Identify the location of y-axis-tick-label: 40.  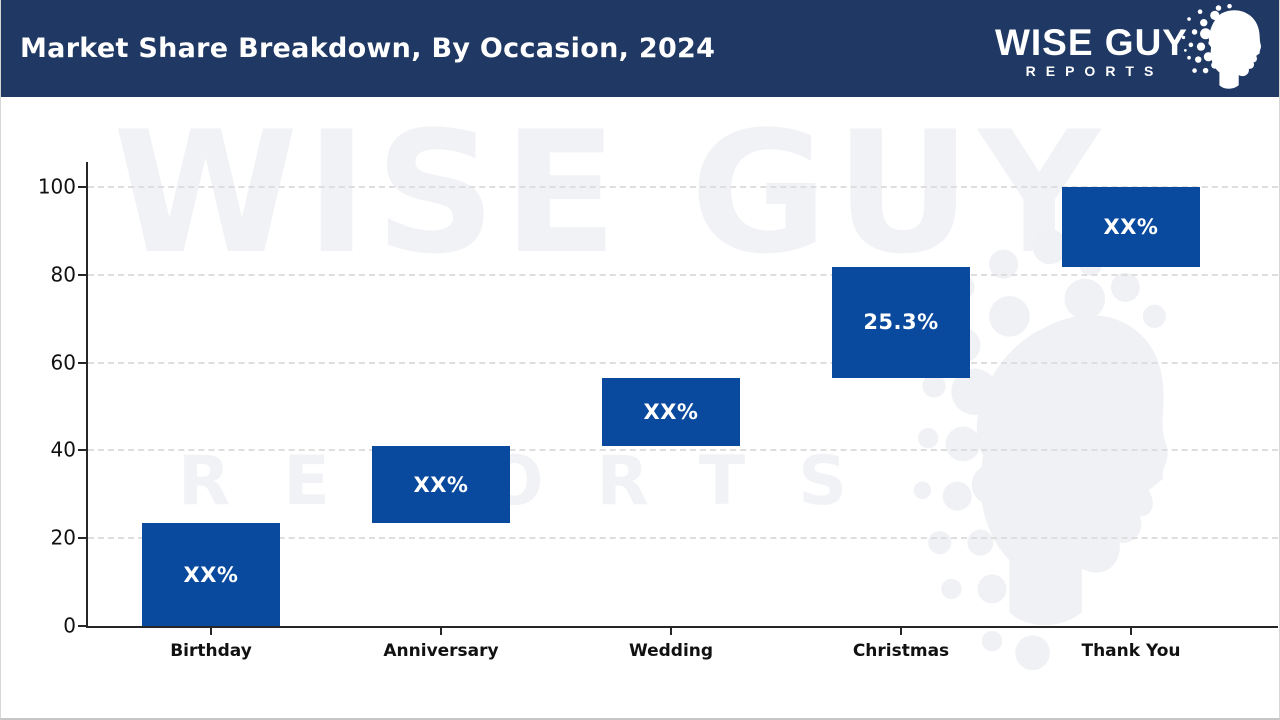
(63, 449).